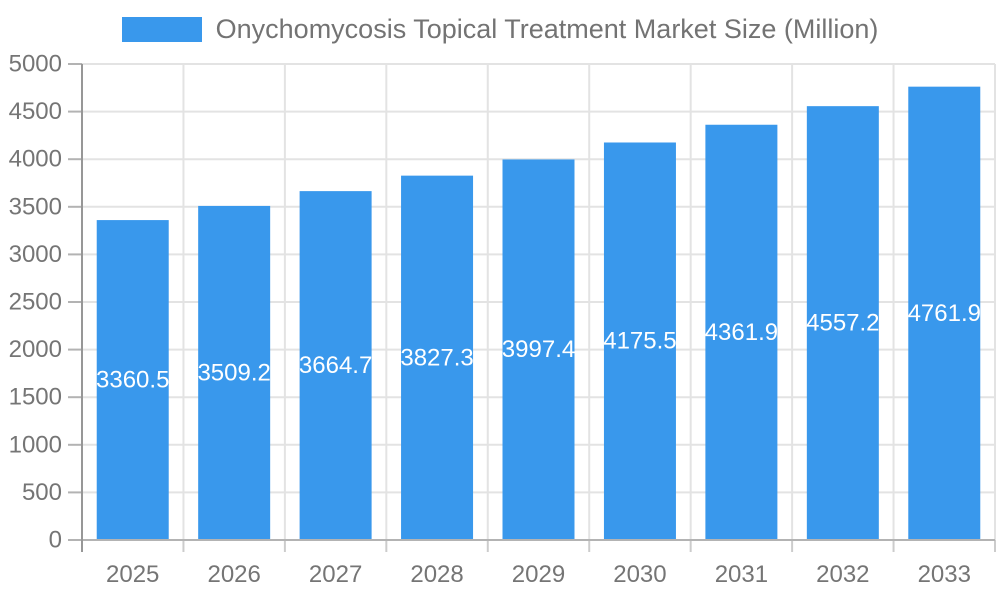 This screenshot has width=1000, height=600. What do you see at coordinates (741, 574) in the screenshot?
I see `x-tick-label: 2031` at bounding box center [741, 574].